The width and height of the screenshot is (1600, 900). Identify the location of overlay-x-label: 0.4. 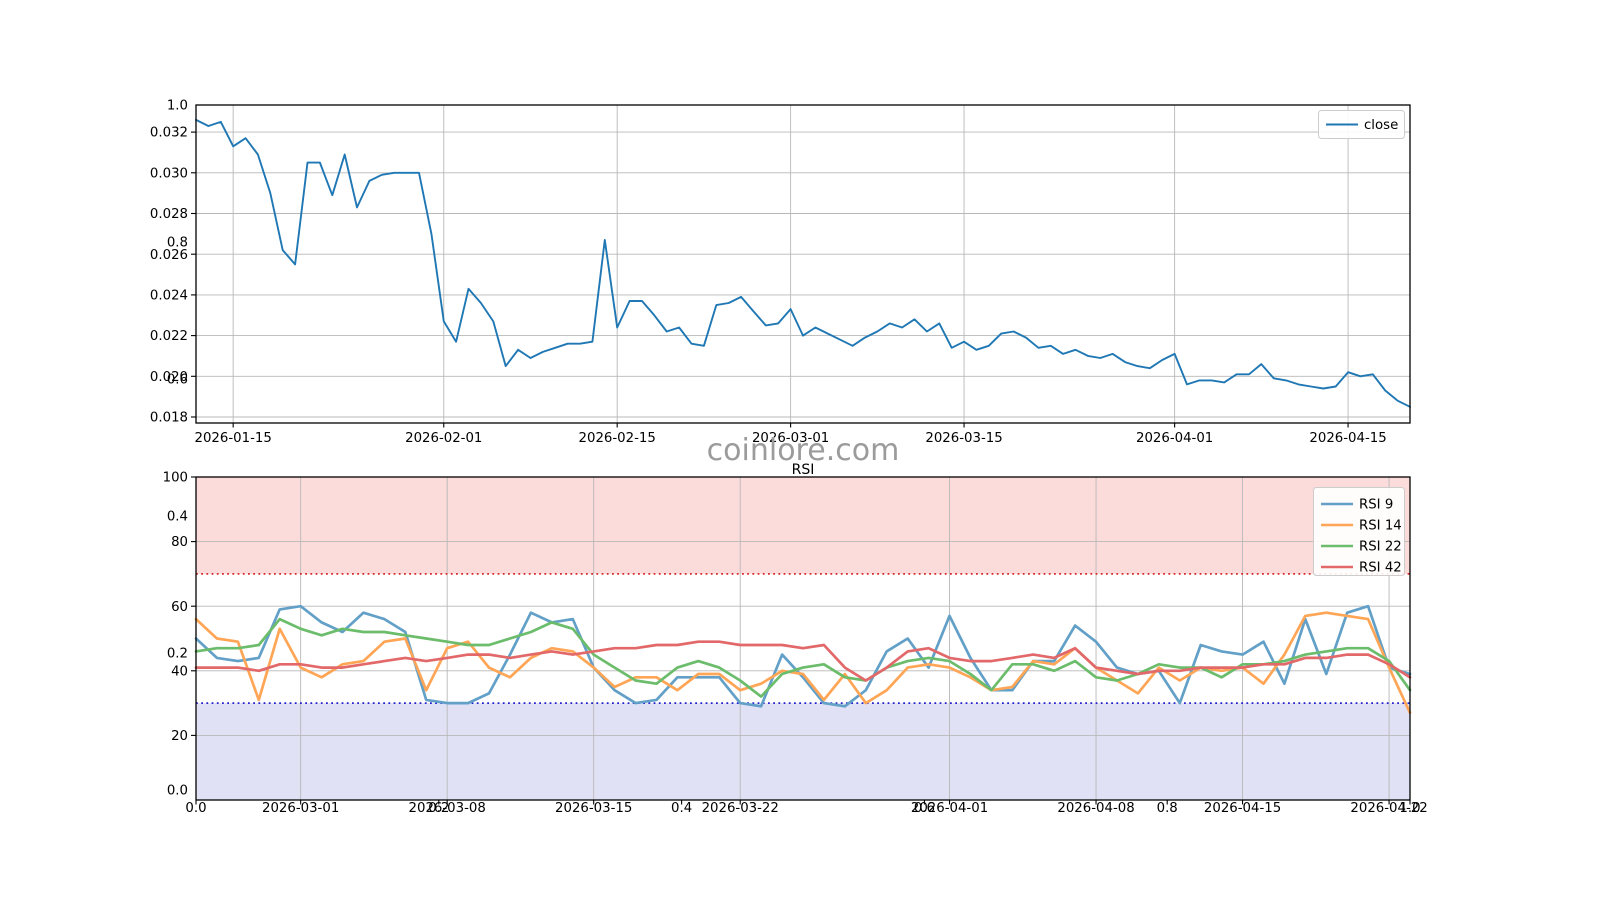
(681, 808).